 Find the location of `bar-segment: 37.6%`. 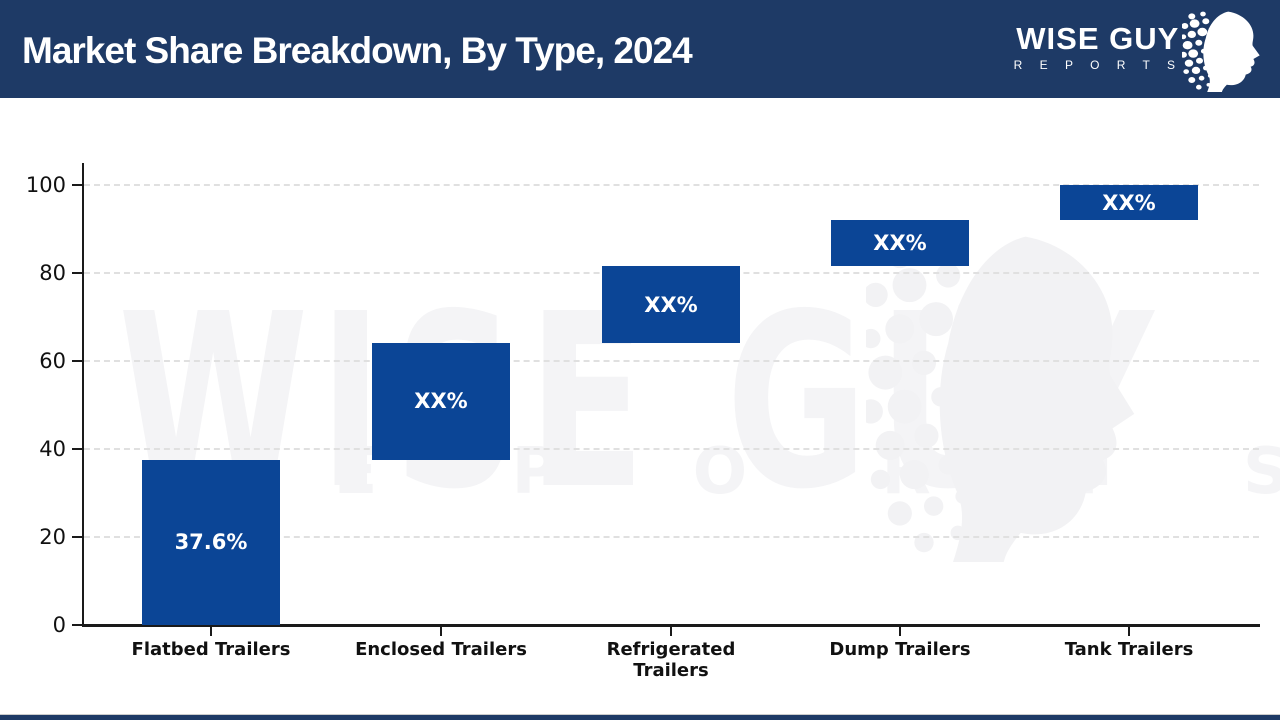

bar-segment: 37.6% is located at coordinates (211, 542).